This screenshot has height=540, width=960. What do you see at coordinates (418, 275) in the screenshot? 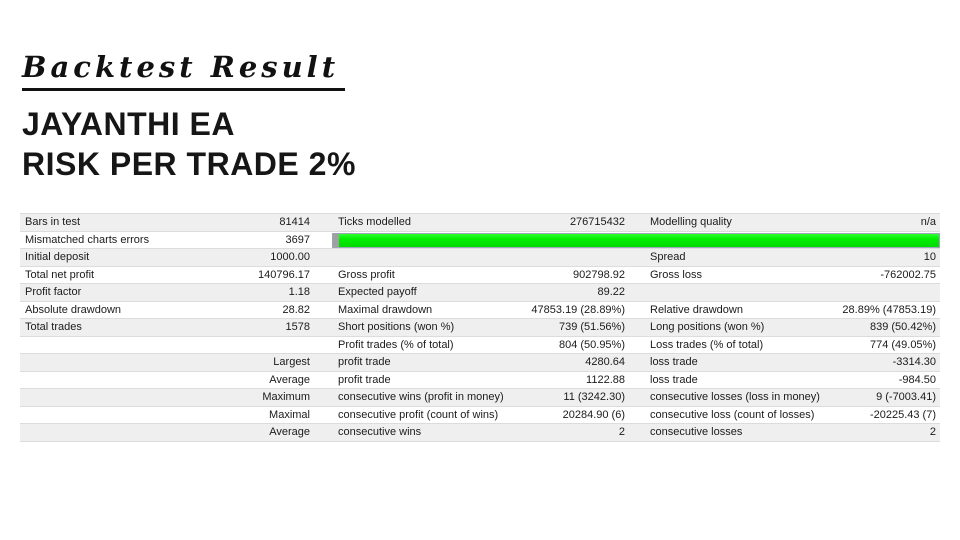
I see `row-label-middle: Gross profit` at bounding box center [418, 275].